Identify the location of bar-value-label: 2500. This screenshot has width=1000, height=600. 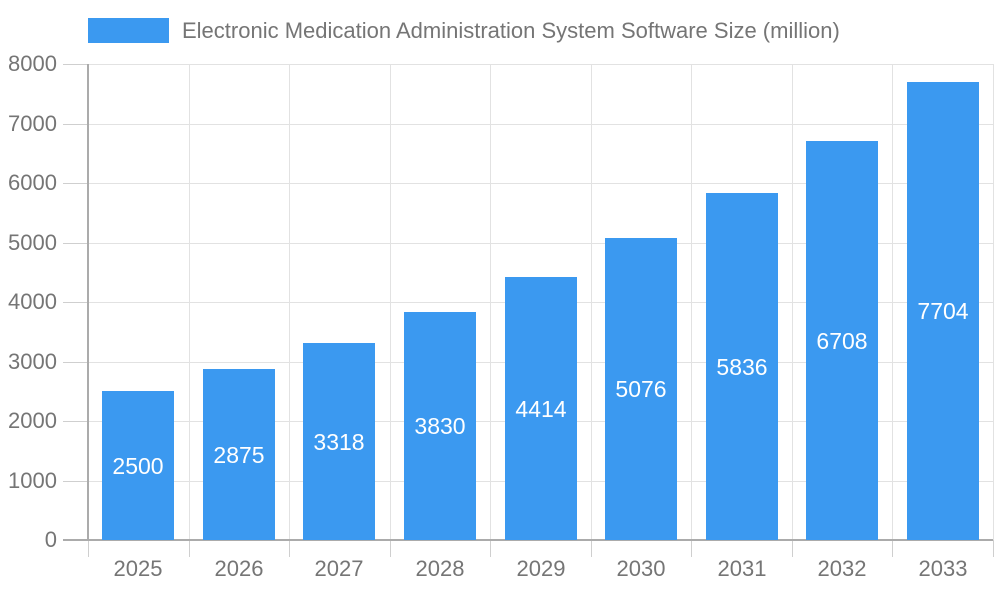
(138, 466).